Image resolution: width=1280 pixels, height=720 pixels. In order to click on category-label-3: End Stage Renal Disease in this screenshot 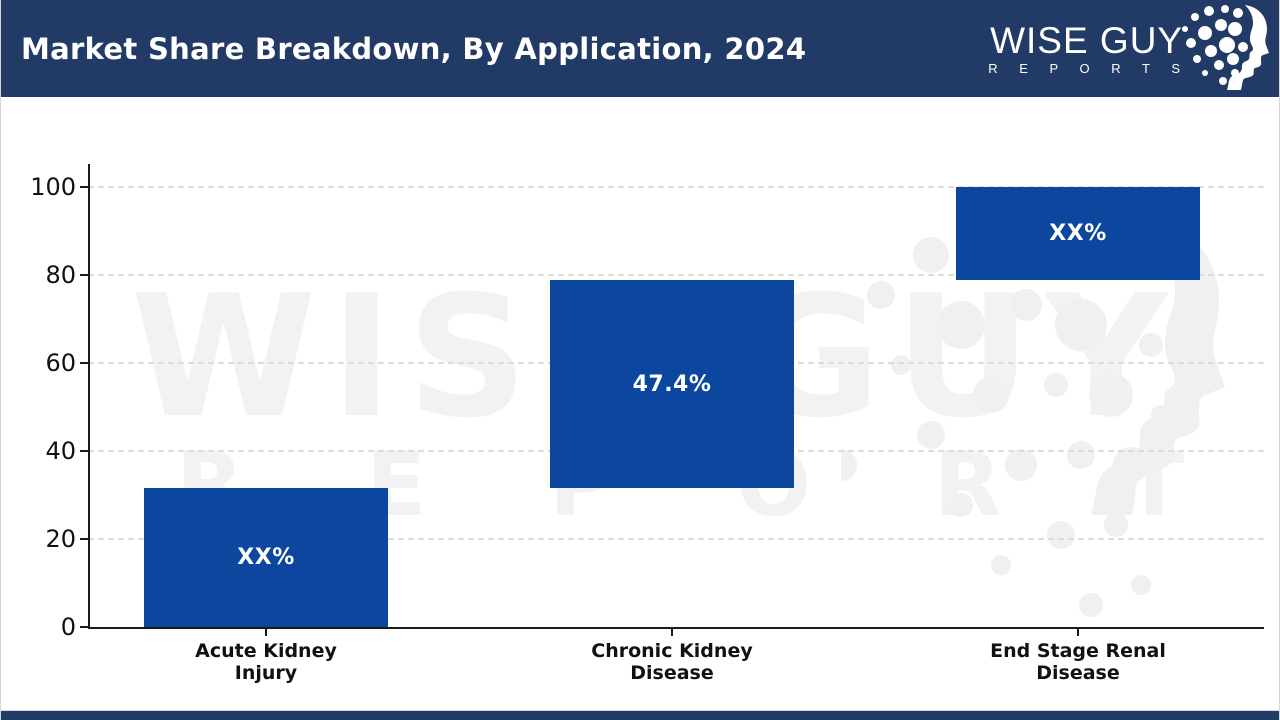, I will do `click(1078, 662)`.